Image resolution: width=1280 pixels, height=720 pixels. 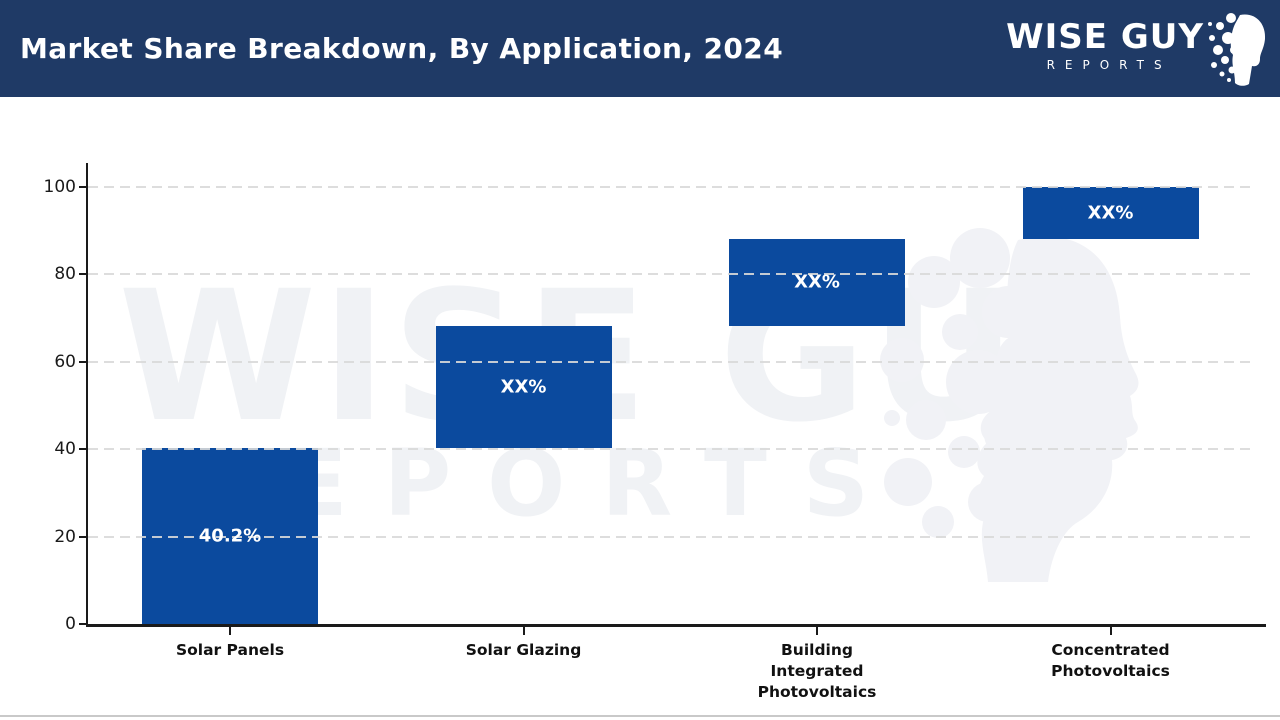 I want to click on y-tick-label-20: 20, so click(x=65, y=536).